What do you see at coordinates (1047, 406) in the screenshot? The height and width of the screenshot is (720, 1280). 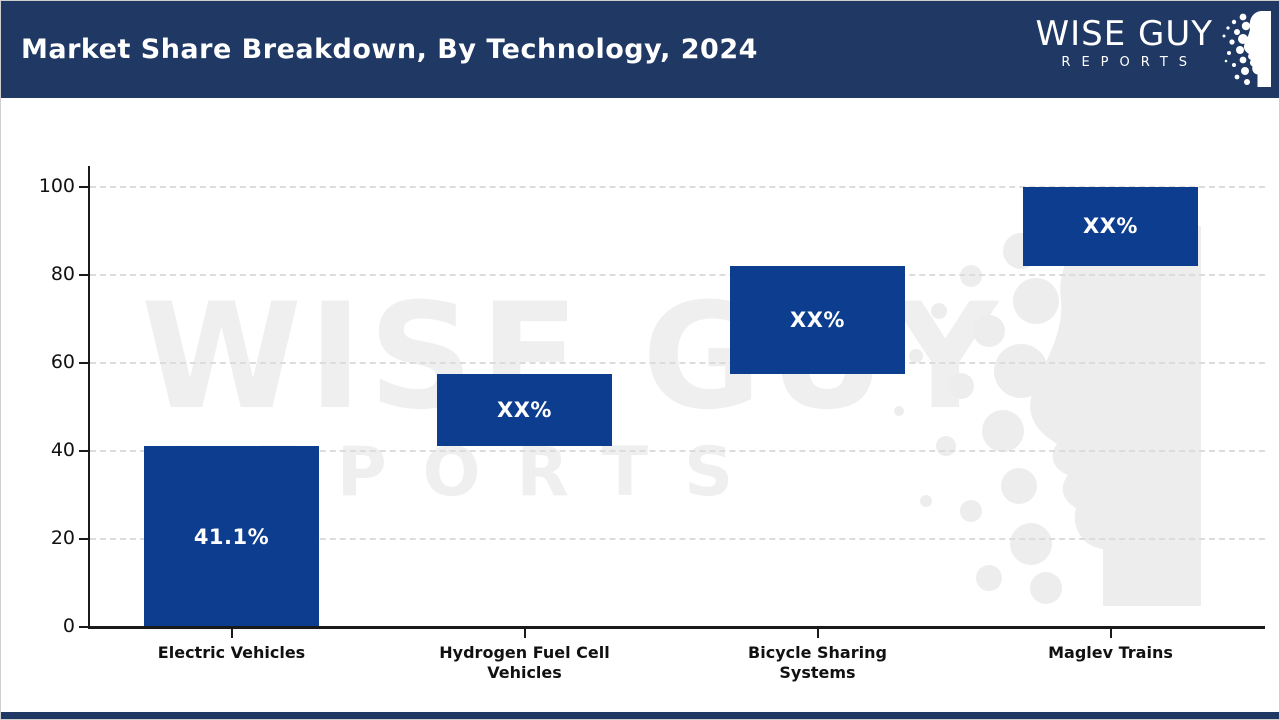 I see `watermark-face-icon` at bounding box center [1047, 406].